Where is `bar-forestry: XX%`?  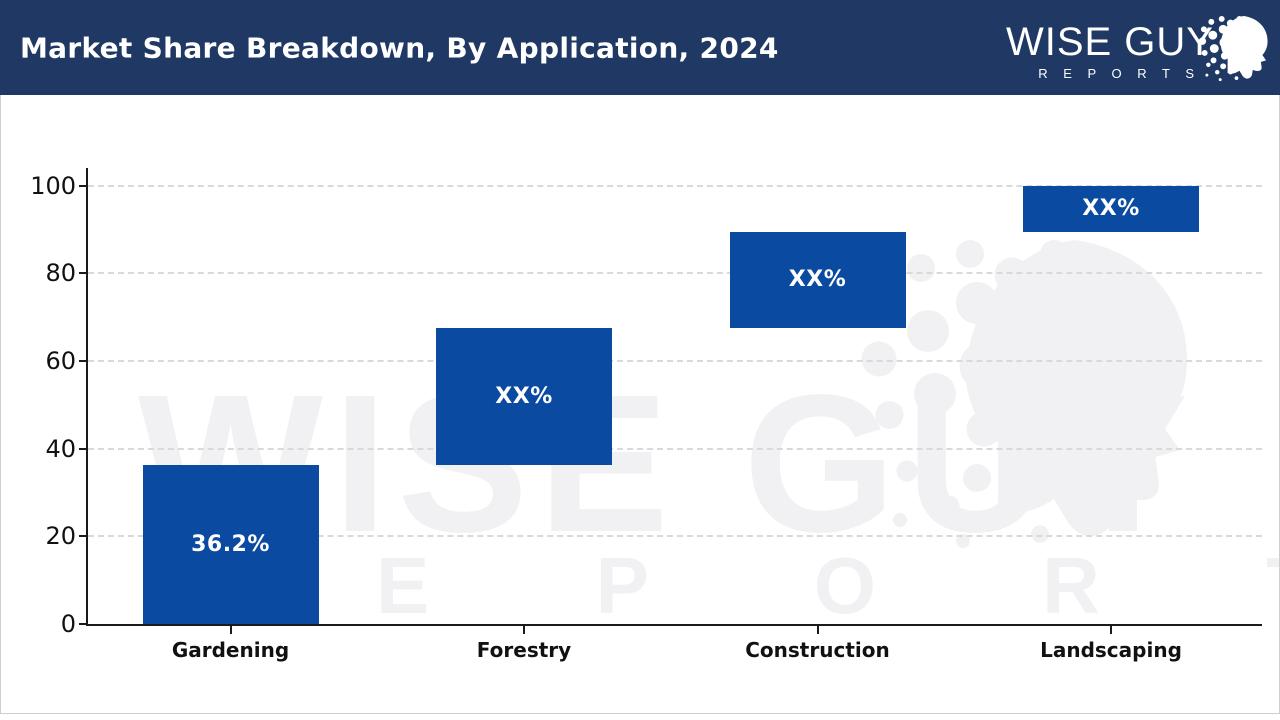
bar-forestry: XX% is located at coordinates (524, 396).